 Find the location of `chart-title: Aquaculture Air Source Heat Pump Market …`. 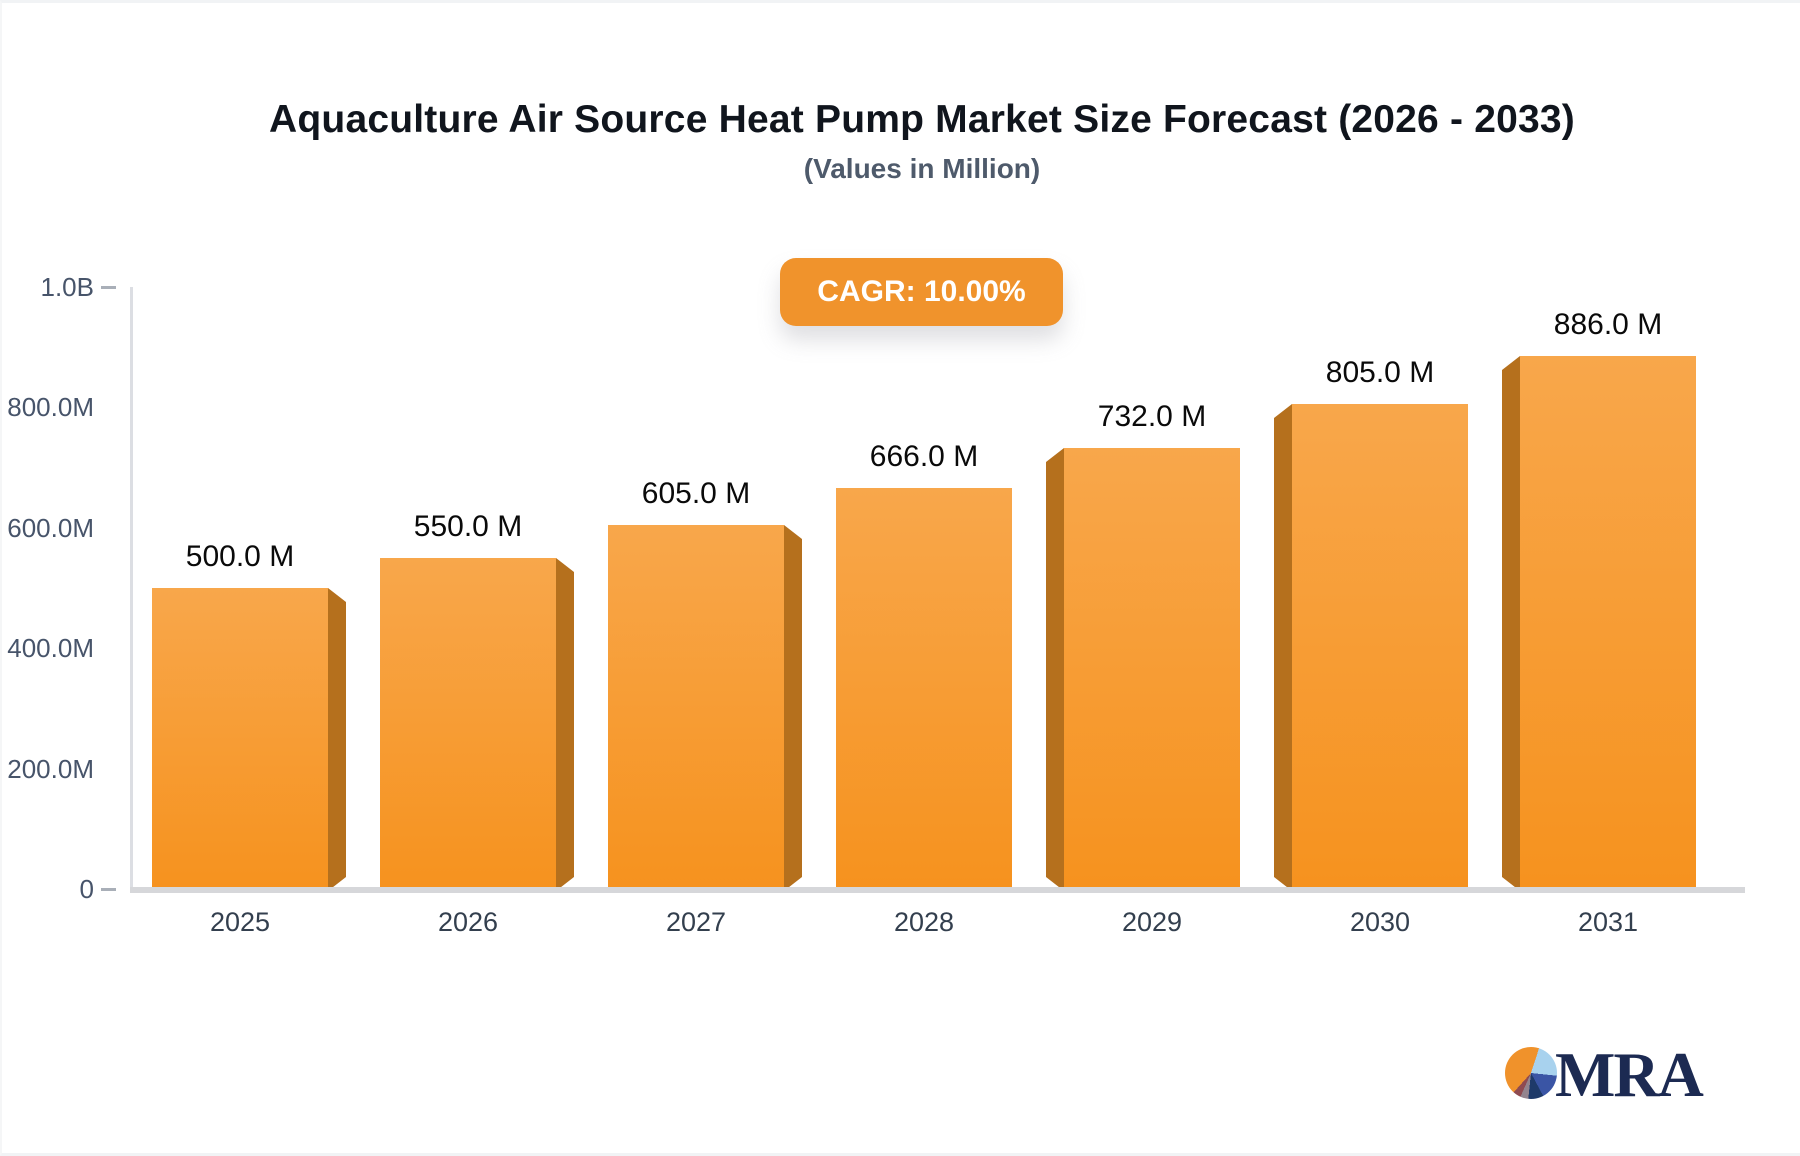

chart-title: Aquaculture Air Source Heat Pump Market … is located at coordinates (922, 119).